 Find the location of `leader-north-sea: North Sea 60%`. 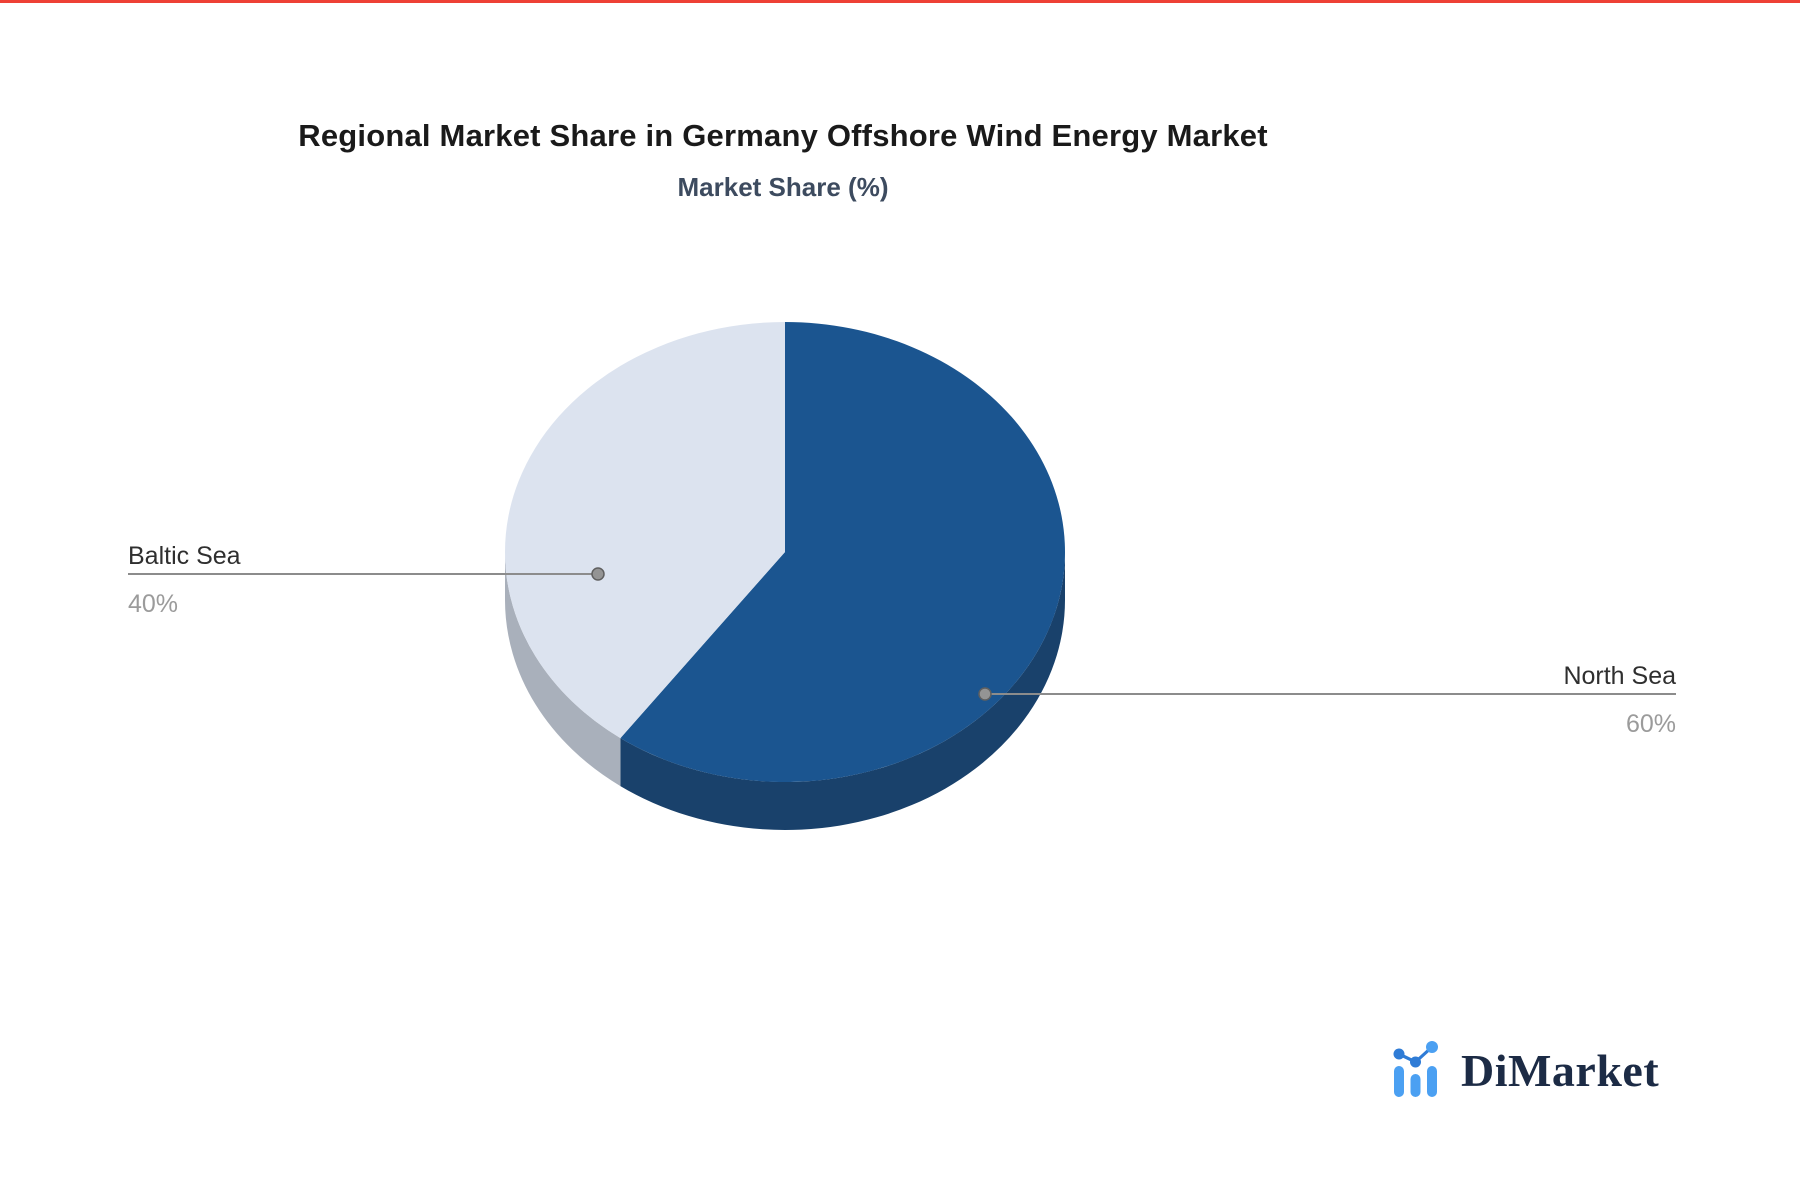

leader-north-sea: North Sea 60% is located at coordinates (1327, 700).